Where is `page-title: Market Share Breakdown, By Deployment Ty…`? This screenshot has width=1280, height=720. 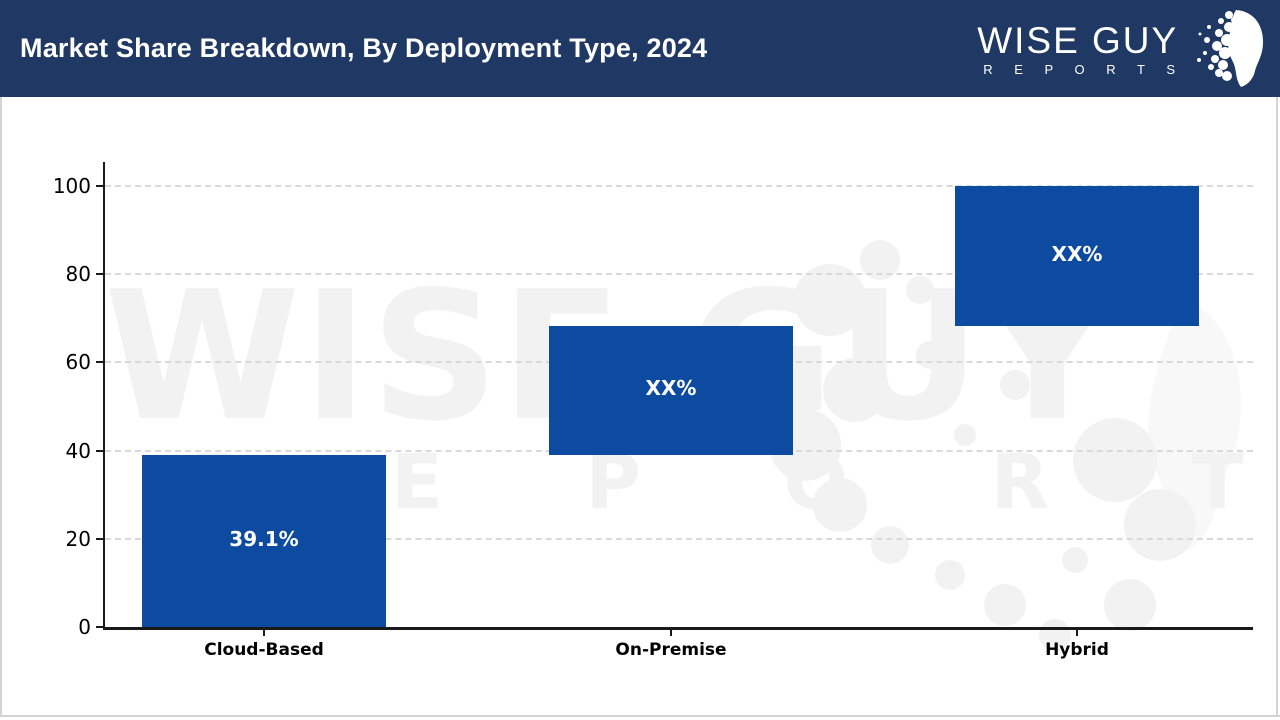 page-title: Market Share Breakdown, By Deployment Ty… is located at coordinates (364, 48).